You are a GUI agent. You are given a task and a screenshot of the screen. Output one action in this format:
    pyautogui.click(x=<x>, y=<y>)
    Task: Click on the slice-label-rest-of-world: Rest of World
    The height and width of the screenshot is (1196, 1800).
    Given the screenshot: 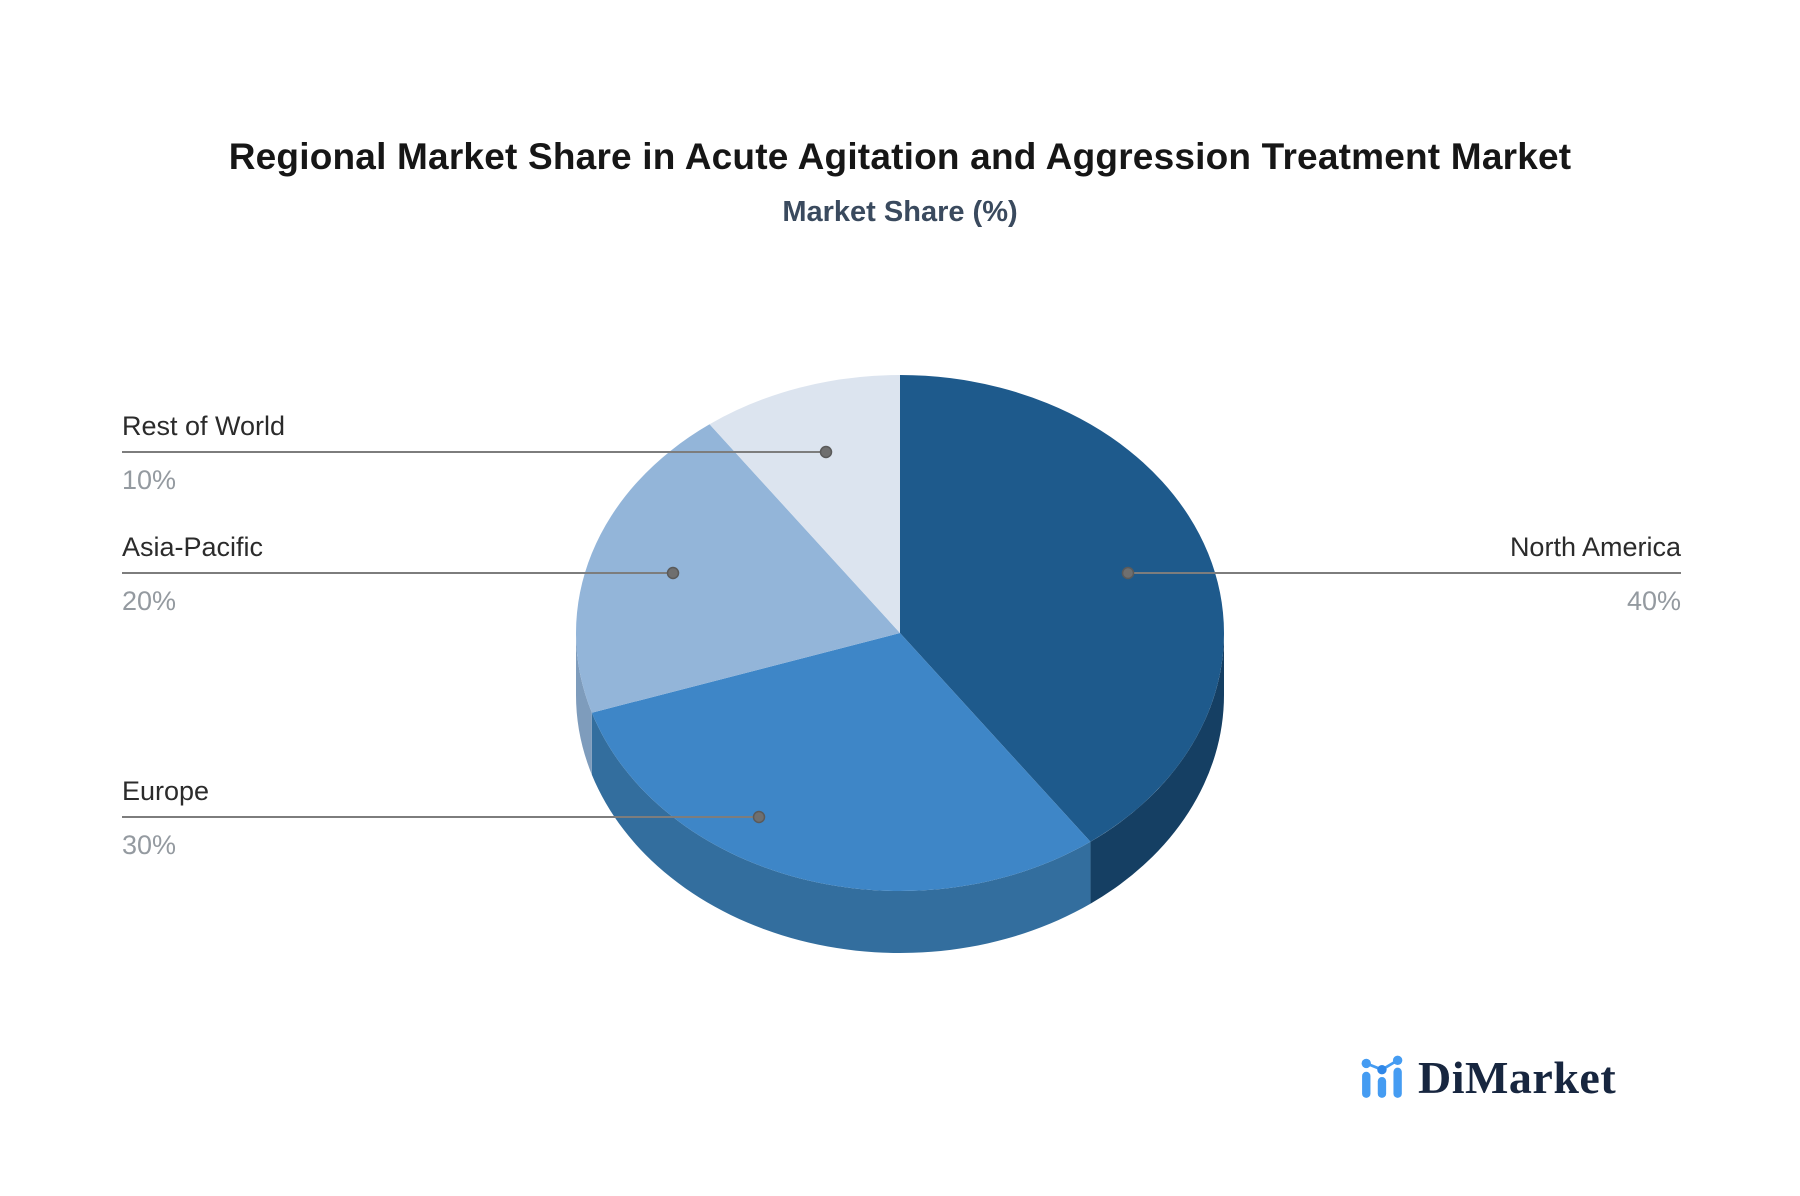 What is the action you would take?
    pyautogui.click(x=204, y=426)
    